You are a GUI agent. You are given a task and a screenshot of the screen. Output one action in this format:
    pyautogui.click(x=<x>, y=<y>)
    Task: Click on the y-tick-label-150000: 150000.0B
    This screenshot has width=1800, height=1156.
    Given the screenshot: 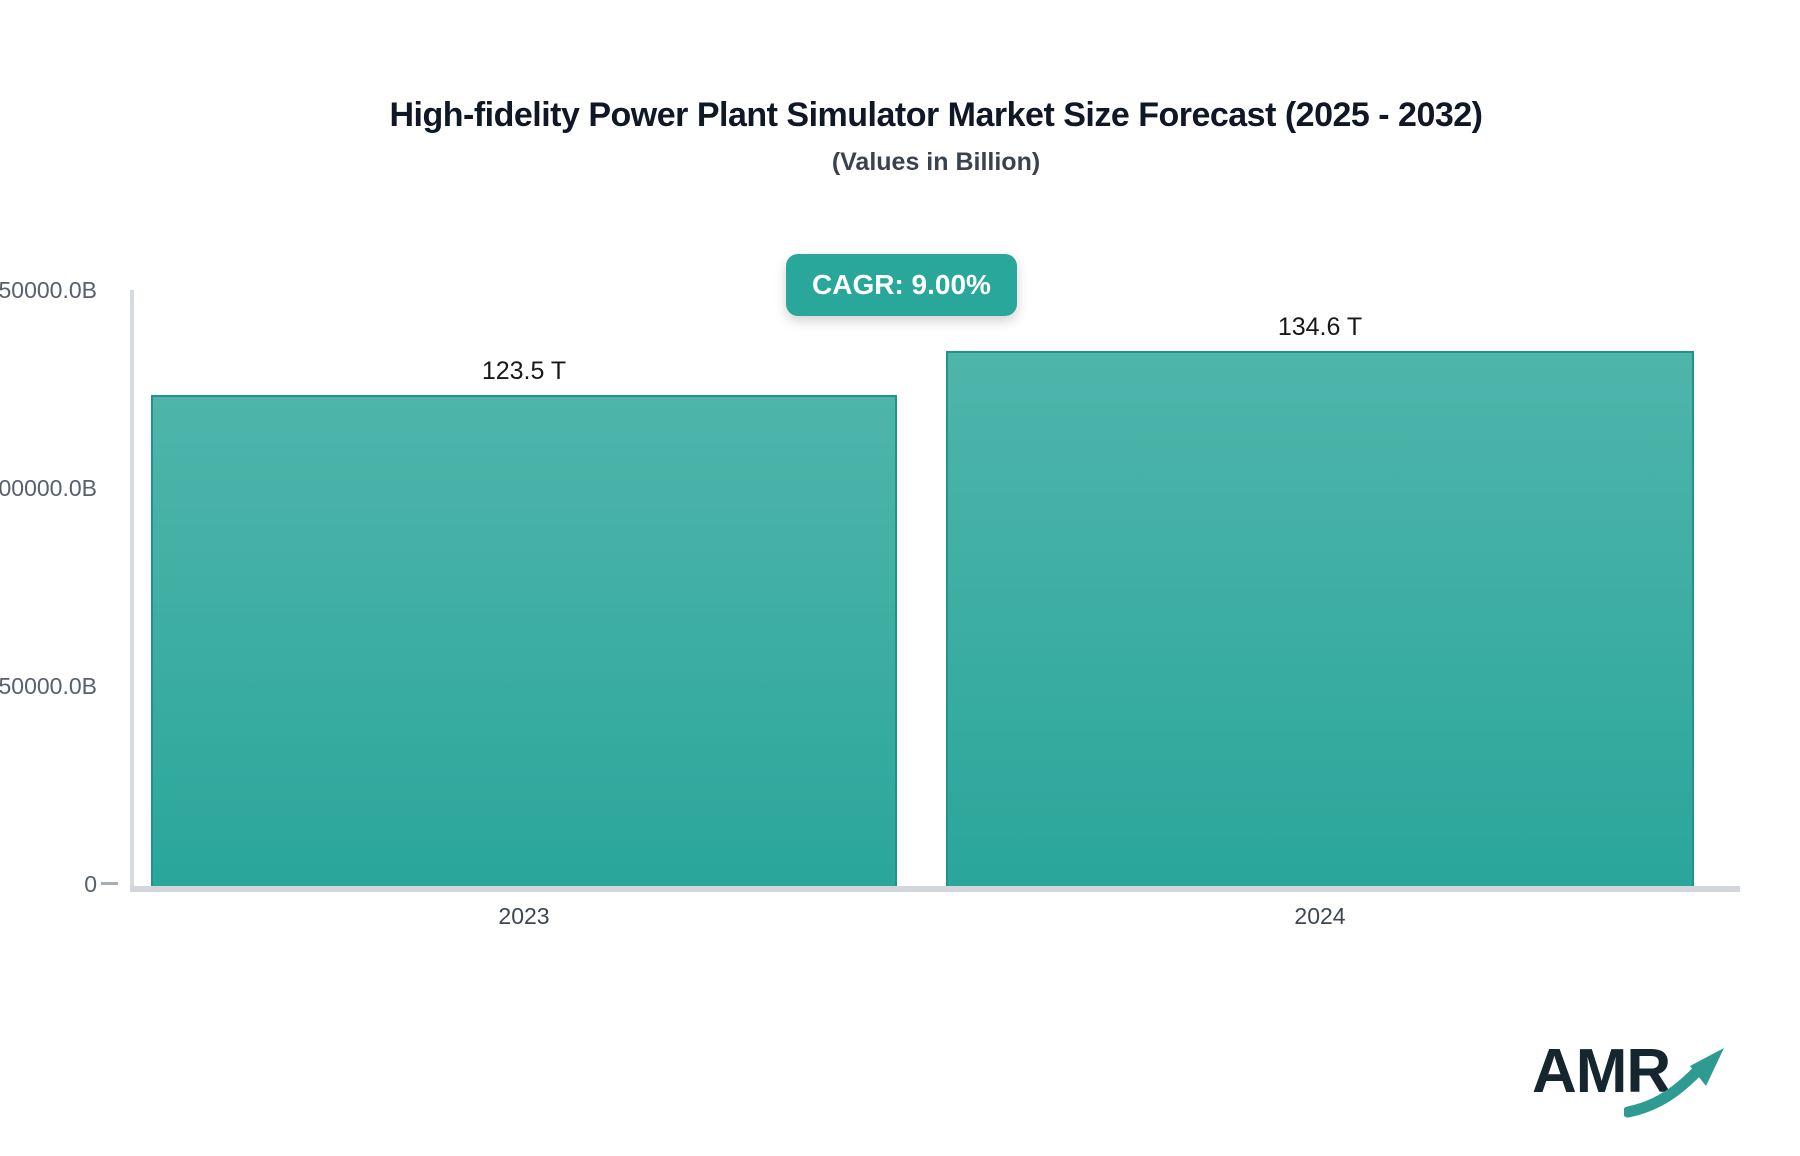 What is the action you would take?
    pyautogui.click(x=48, y=290)
    